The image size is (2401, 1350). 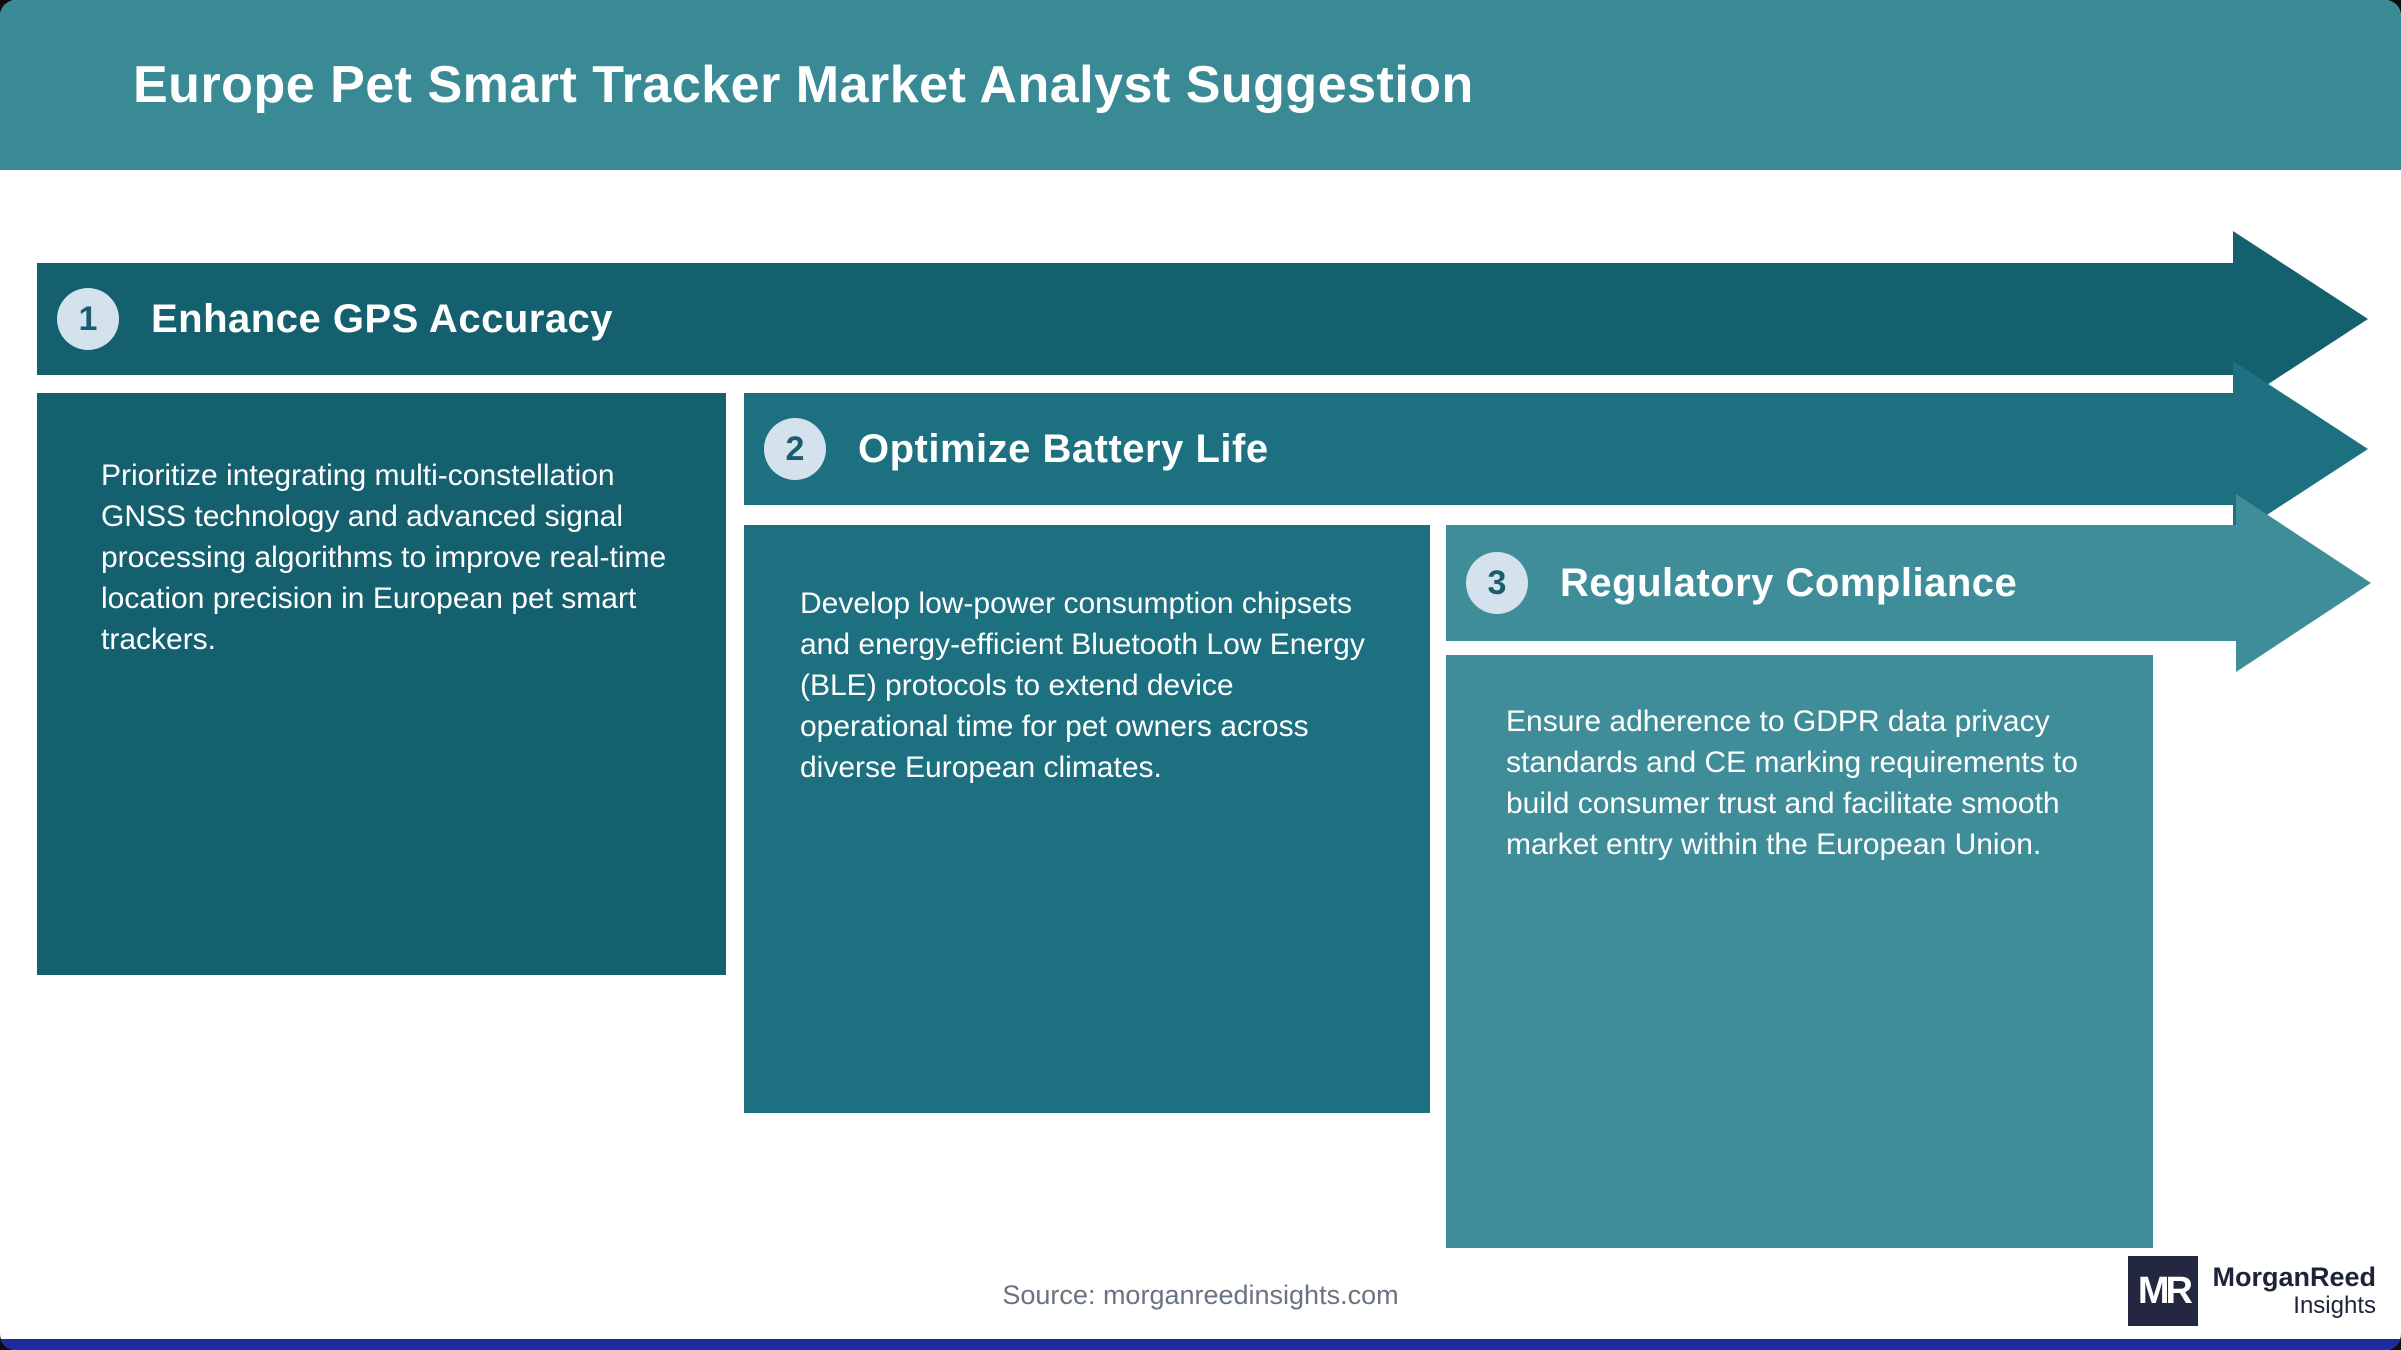 I want to click on brand-logo: MR, so click(x=2163, y=1291).